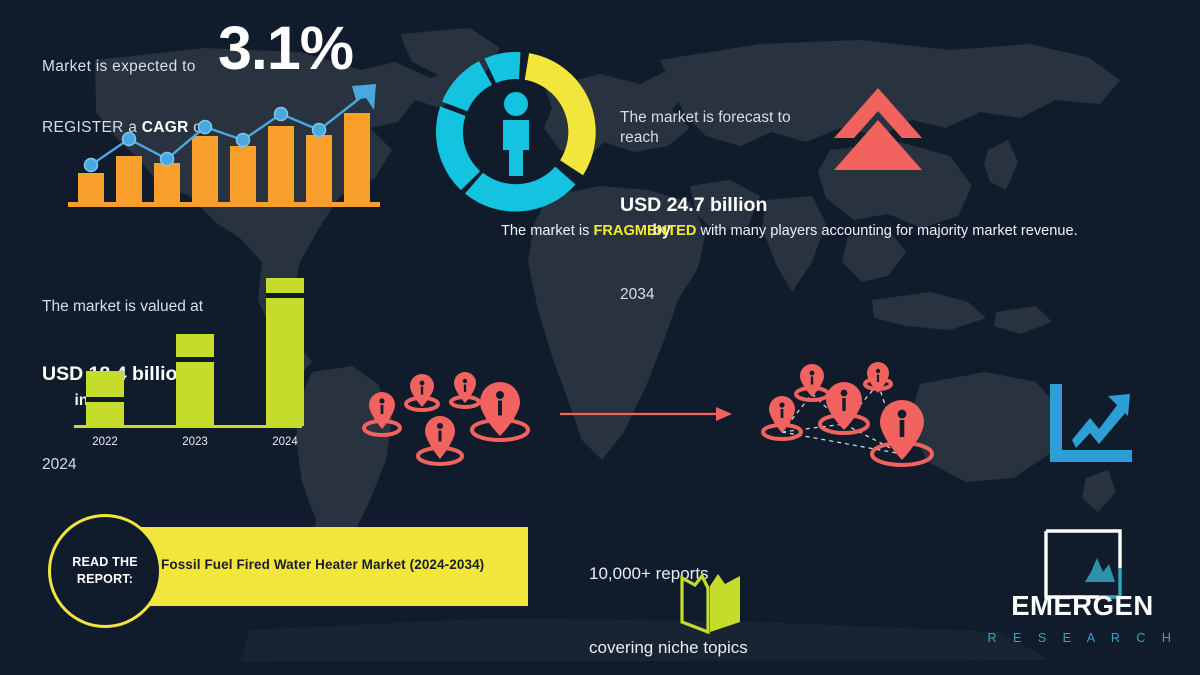 The image size is (1200, 675). What do you see at coordinates (639, 137) in the screenshot?
I see `forecast-line-1b: reach` at bounding box center [639, 137].